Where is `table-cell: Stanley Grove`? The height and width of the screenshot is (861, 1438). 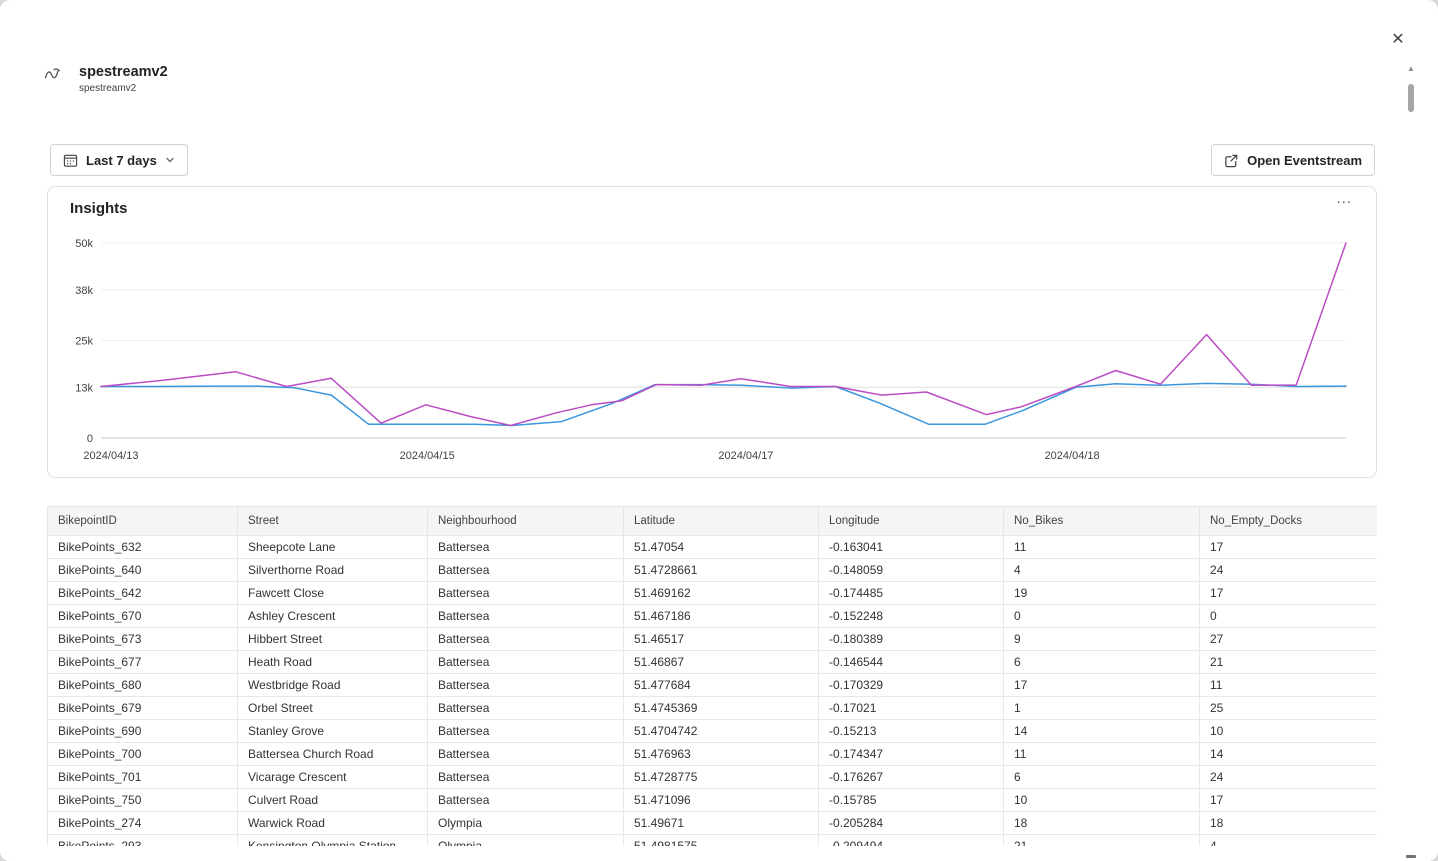
table-cell: Stanley Grove is located at coordinates (332, 731).